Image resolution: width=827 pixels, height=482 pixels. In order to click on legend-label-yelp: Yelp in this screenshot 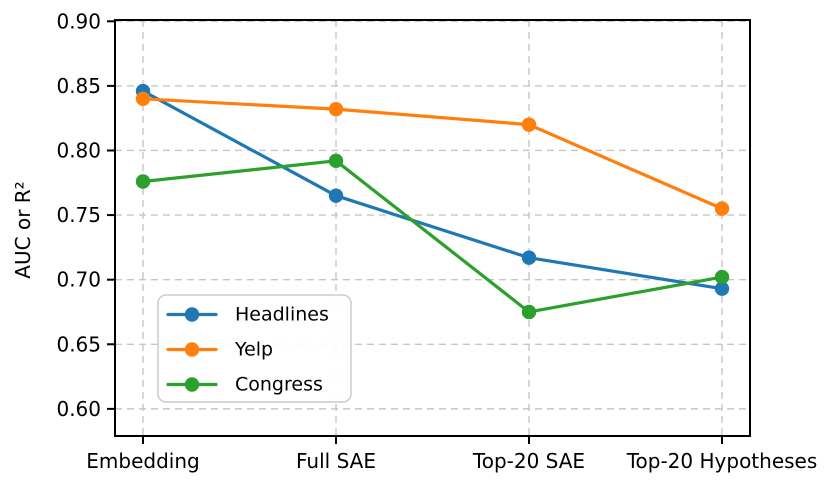, I will do `click(253, 350)`.